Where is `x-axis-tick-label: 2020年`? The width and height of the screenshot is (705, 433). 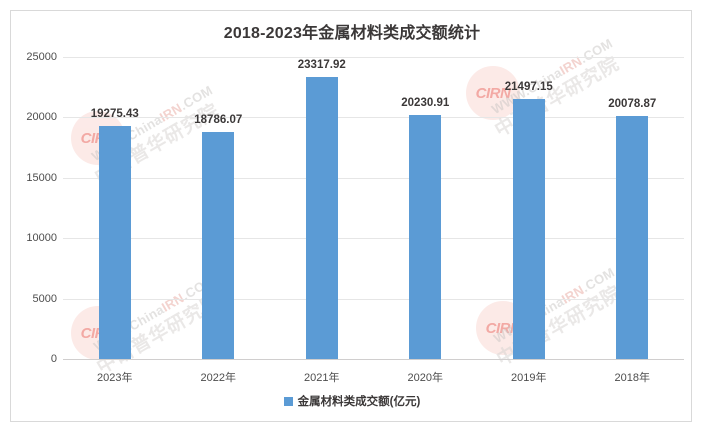 x-axis-tick-label: 2020年 is located at coordinates (425, 378).